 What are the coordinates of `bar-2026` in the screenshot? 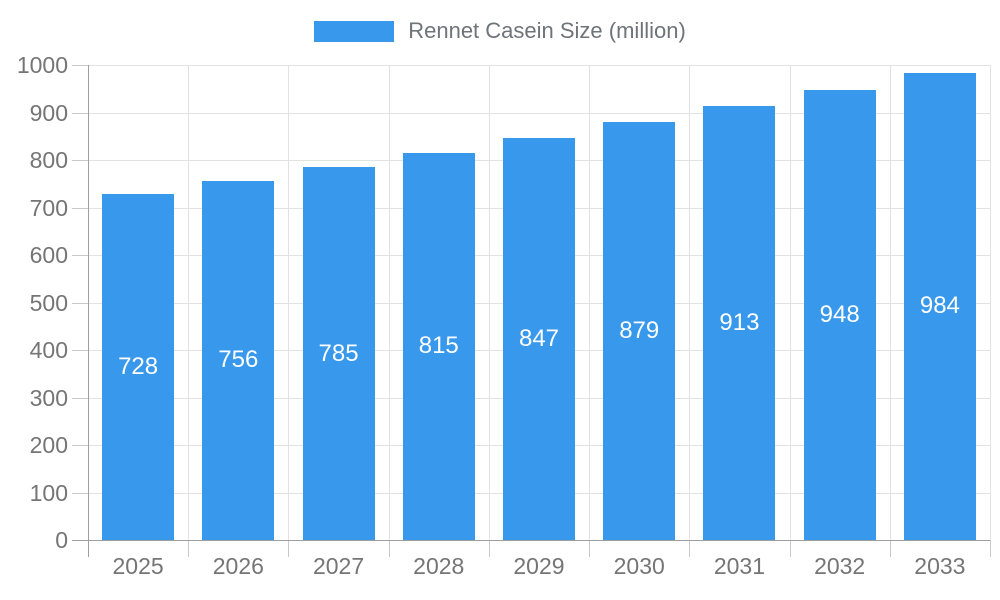 It's located at (238, 360).